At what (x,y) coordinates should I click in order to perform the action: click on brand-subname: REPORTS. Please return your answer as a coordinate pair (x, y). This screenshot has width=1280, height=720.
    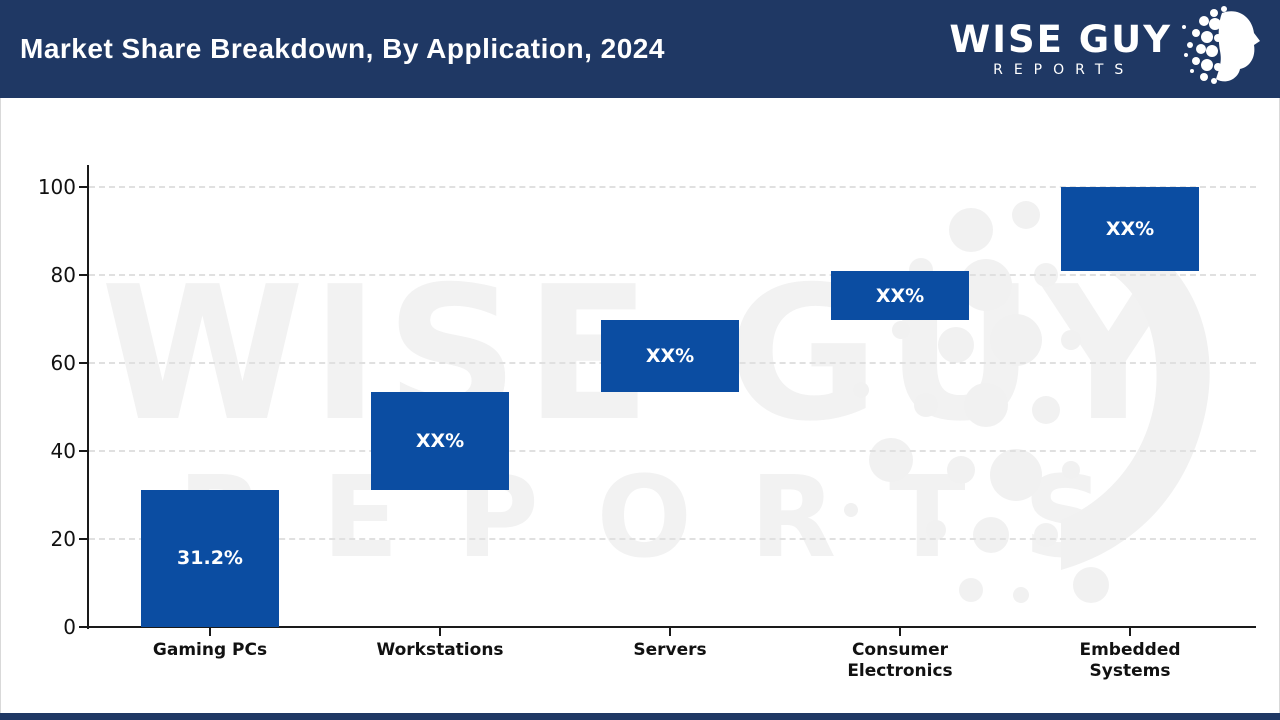
    Looking at the image, I should click on (1064, 70).